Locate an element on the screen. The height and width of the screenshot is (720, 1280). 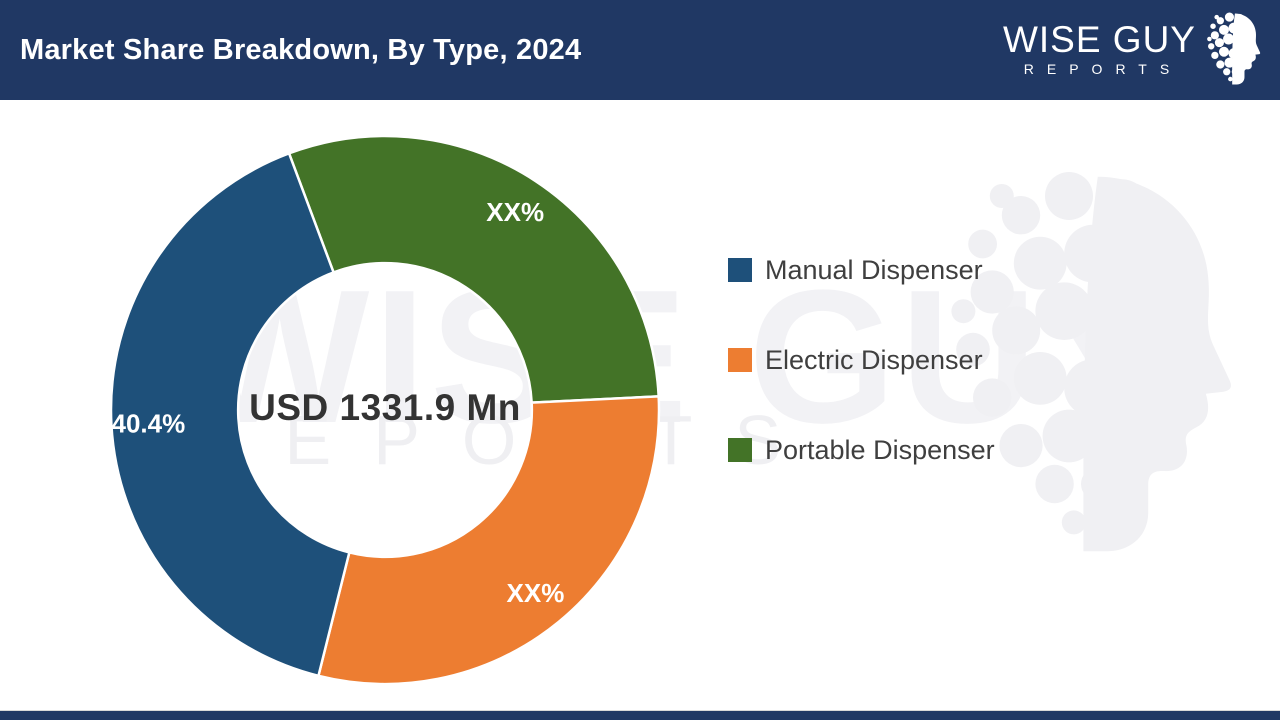
logo-tagline: REPORTS is located at coordinates (1103, 69).